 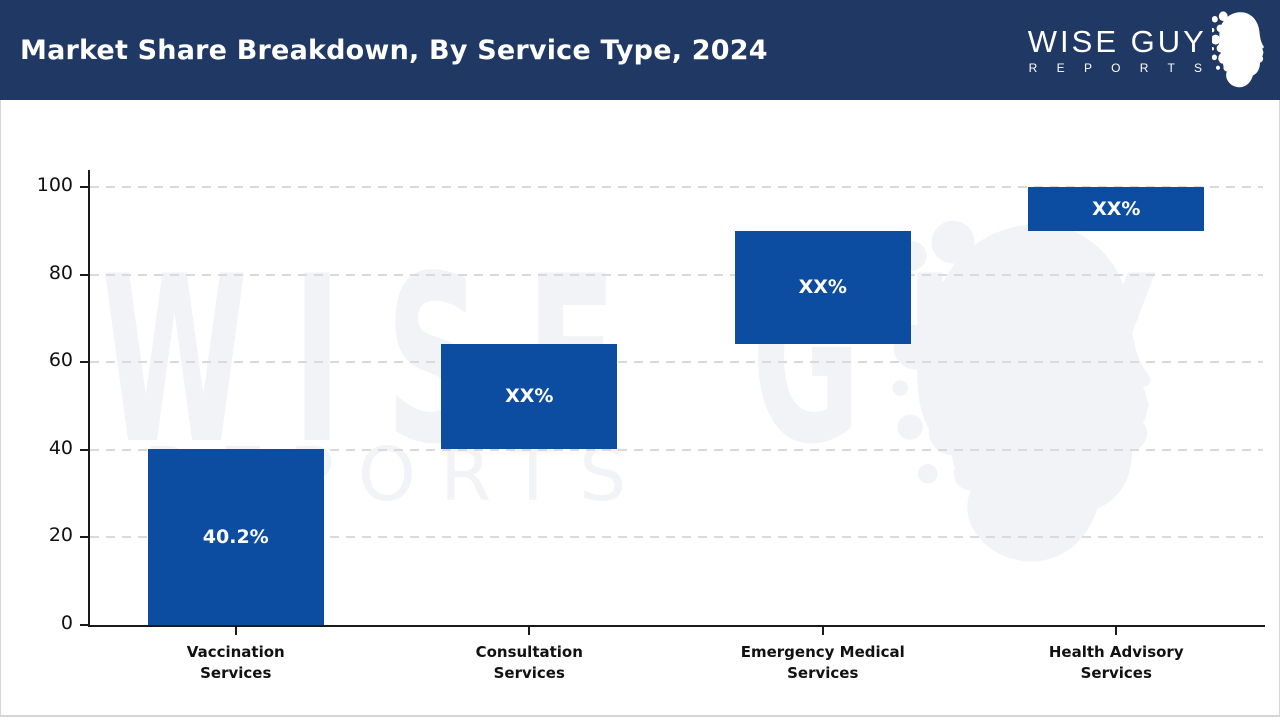 What do you see at coordinates (66, 623) in the screenshot?
I see `y-tick-label: 0` at bounding box center [66, 623].